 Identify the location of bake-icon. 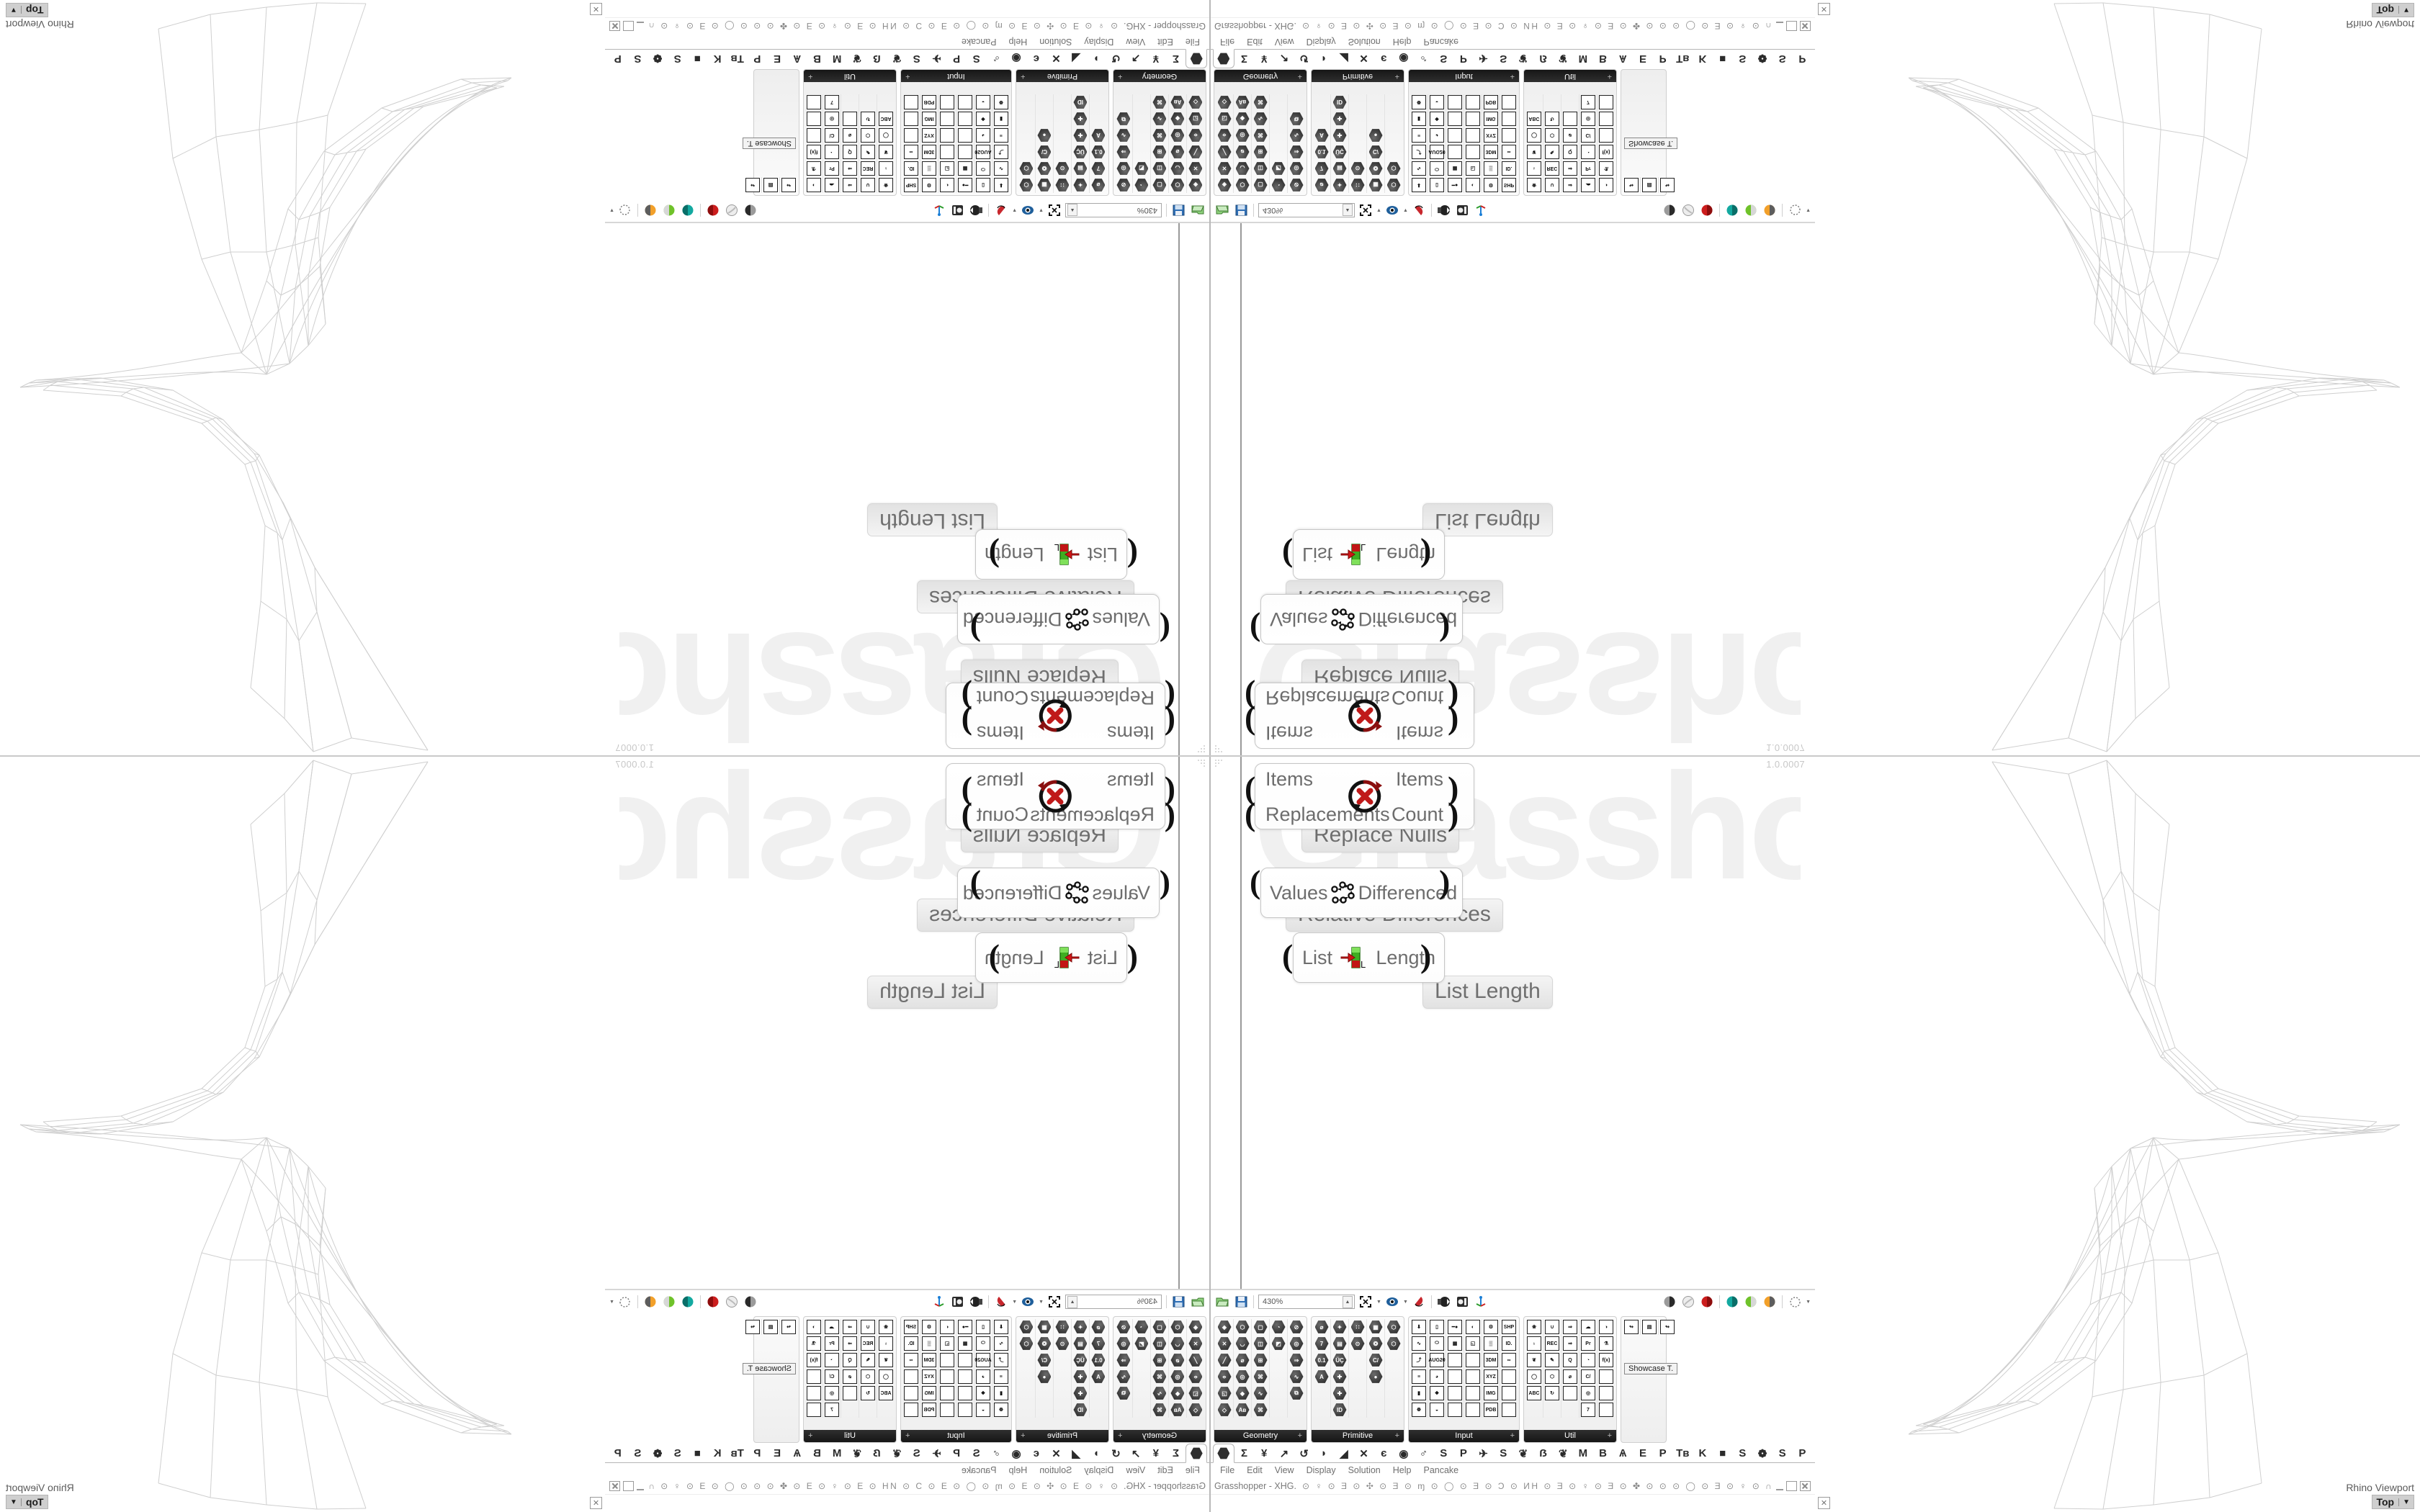
(976, 1302).